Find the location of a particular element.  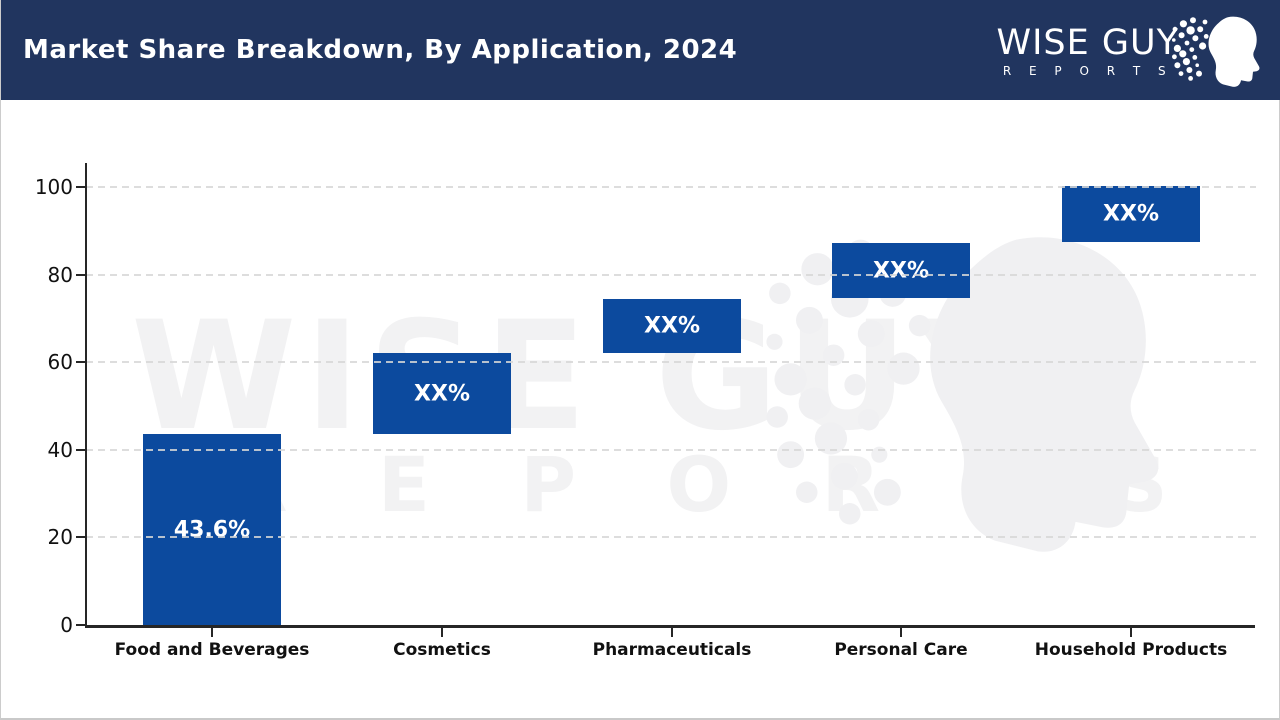

brand-logo-tagline: R E P O R T S is located at coordinates (1087, 71).